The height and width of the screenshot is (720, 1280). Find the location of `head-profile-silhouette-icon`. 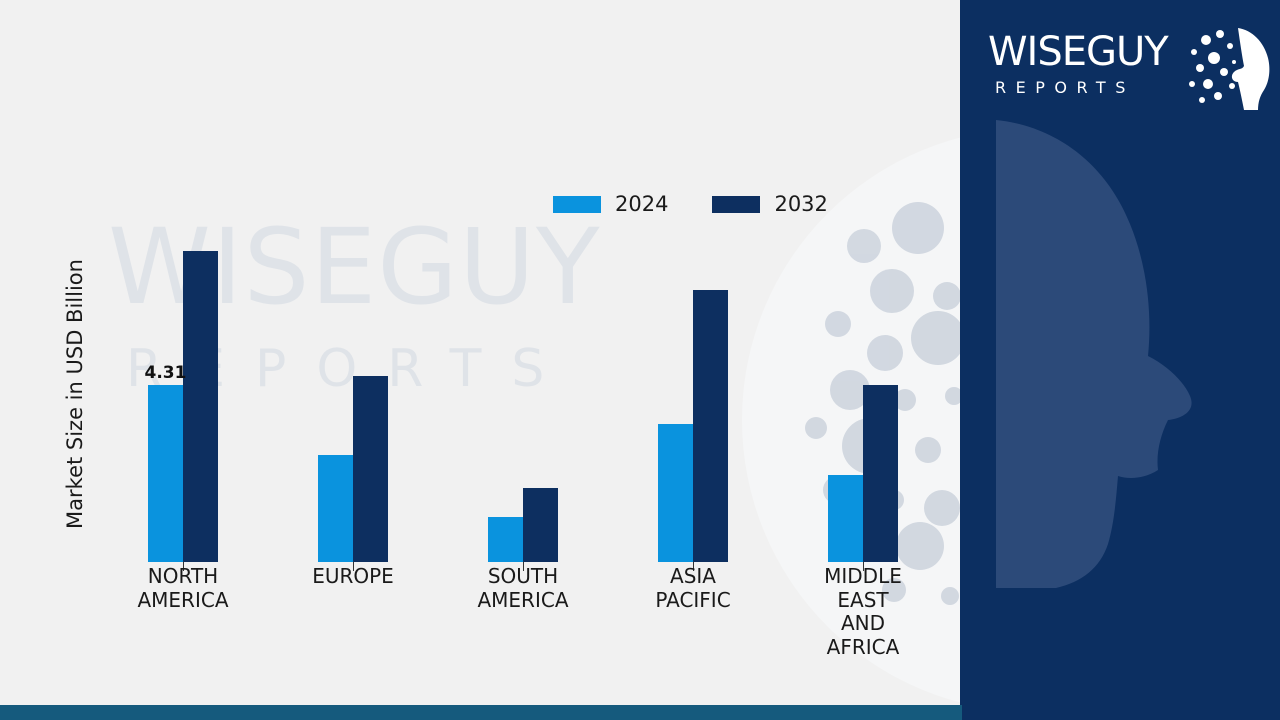

head-profile-silhouette-icon is located at coordinates (1094, 354).